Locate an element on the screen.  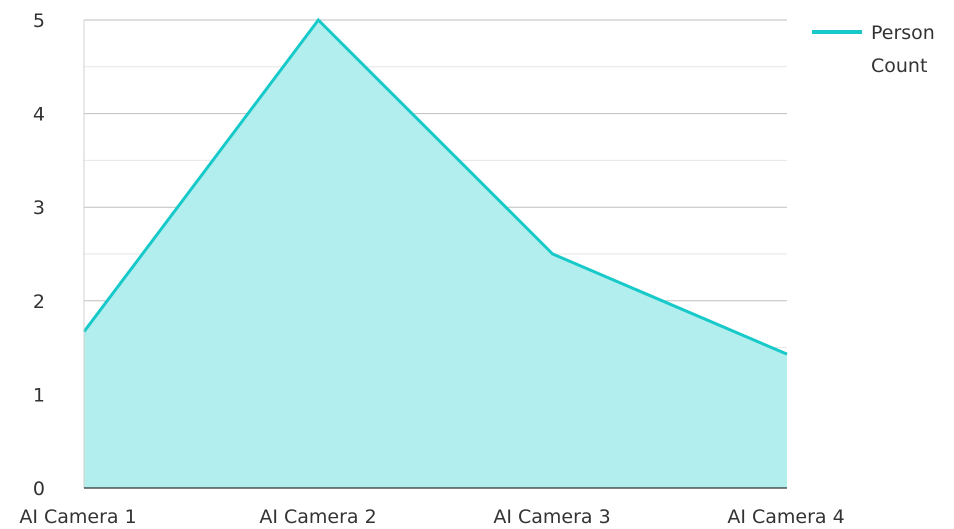
legend-label-line-2: Count is located at coordinates (899, 66).